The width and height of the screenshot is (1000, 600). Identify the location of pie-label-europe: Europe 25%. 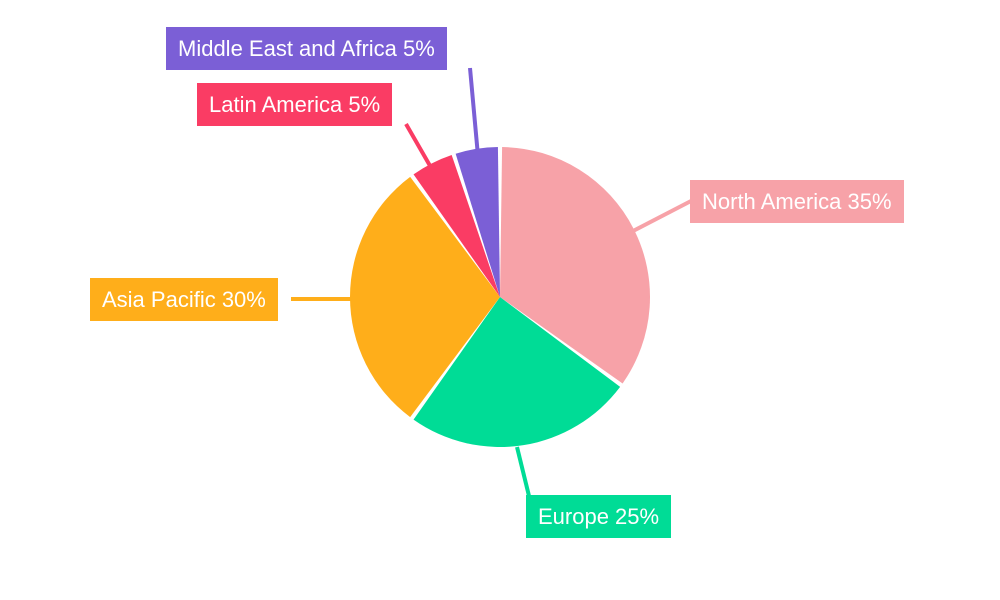
(599, 516).